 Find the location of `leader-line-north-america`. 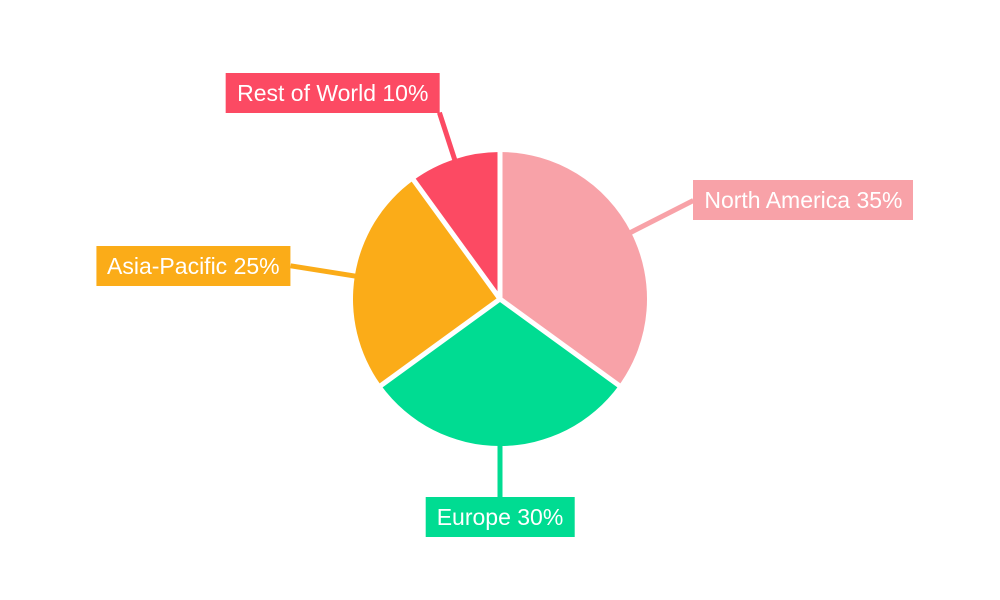

leader-line-north-america is located at coordinates (661, 216).